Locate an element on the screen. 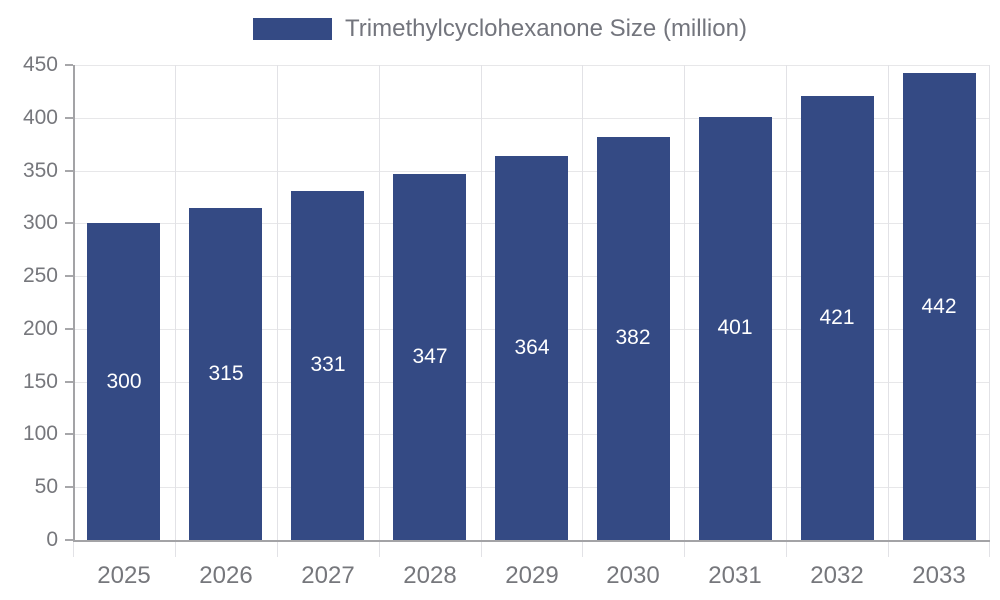  y-tick-label: 350 is located at coordinates (40, 170).